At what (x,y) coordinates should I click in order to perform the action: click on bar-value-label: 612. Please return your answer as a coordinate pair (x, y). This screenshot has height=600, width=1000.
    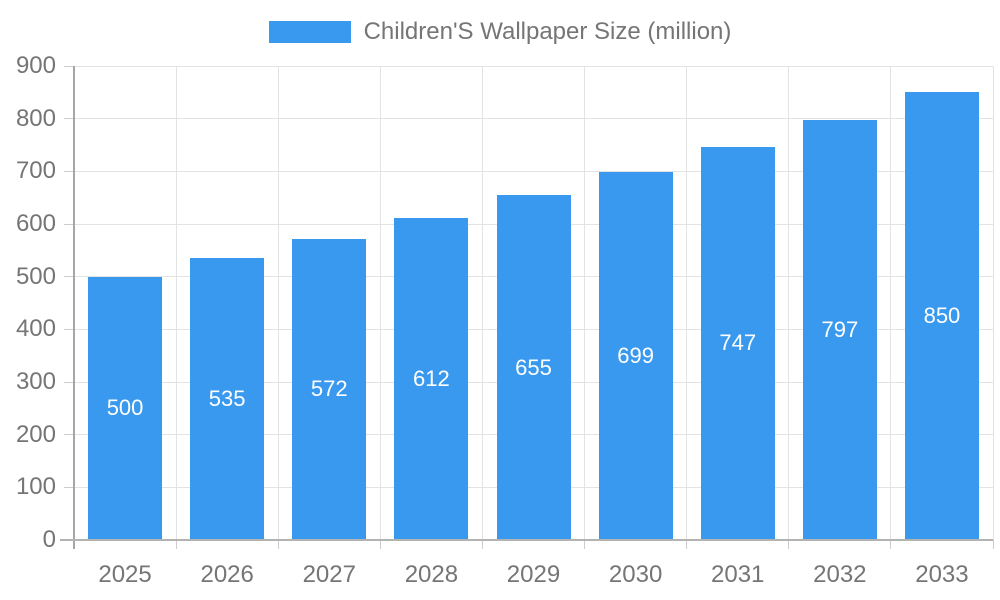
    Looking at the image, I should click on (431, 378).